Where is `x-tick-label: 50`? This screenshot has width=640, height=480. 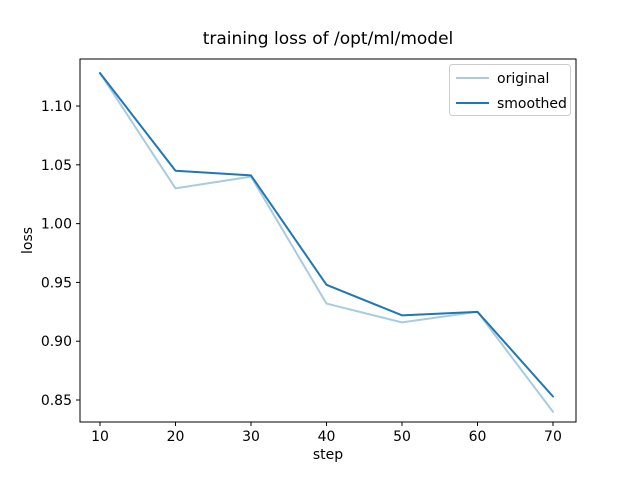
x-tick-label: 50 is located at coordinates (402, 437).